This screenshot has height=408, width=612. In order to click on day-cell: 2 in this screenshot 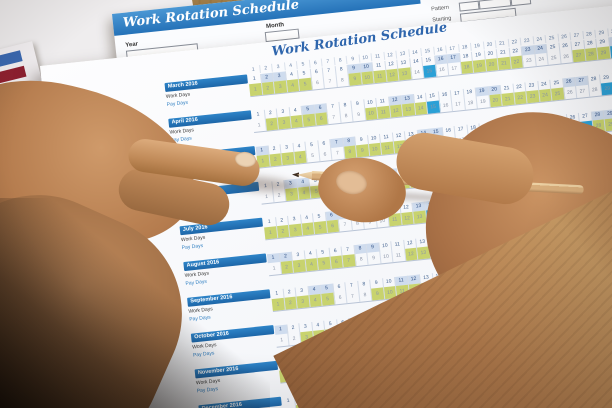, I will do `click(266, 68)`.